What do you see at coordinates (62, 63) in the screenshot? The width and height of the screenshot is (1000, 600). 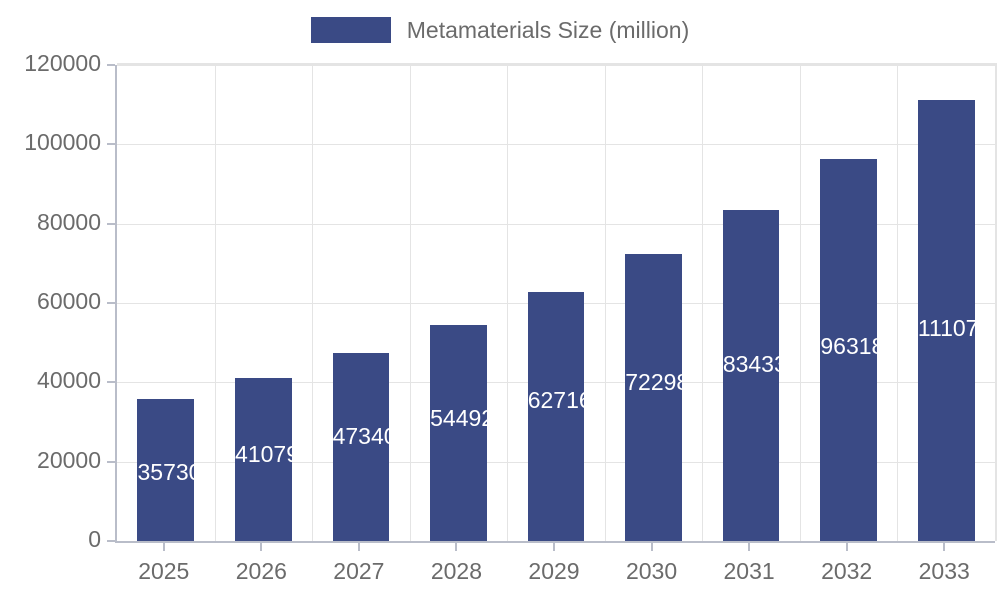 I see `y-axis-tick-label: 120000` at bounding box center [62, 63].